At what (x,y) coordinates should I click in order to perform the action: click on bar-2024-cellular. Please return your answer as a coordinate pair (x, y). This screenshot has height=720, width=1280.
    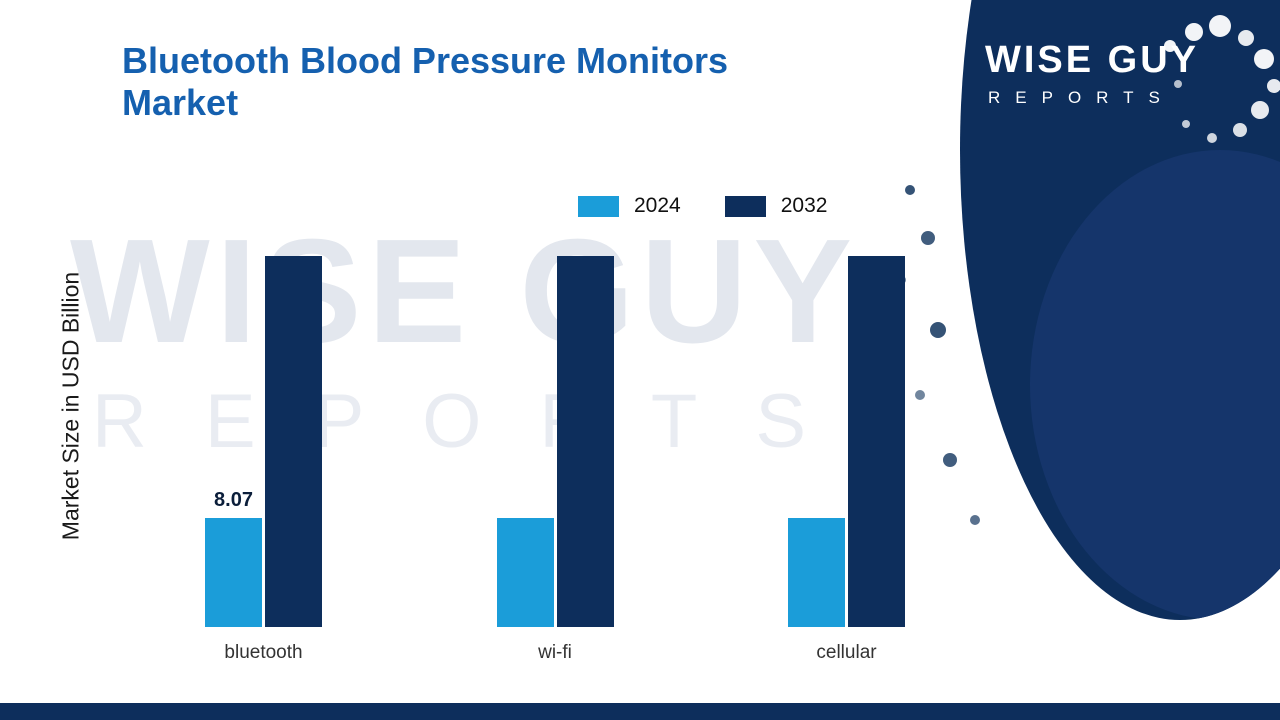
    Looking at the image, I should click on (816, 572).